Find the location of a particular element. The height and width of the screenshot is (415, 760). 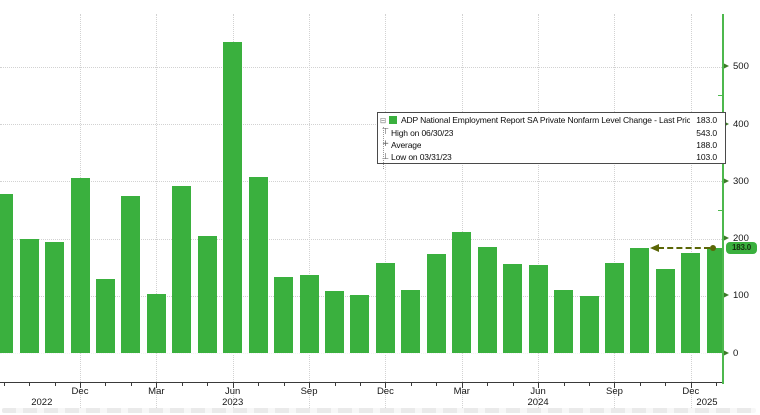

average-marker-icon: + is located at coordinates (385, 144).